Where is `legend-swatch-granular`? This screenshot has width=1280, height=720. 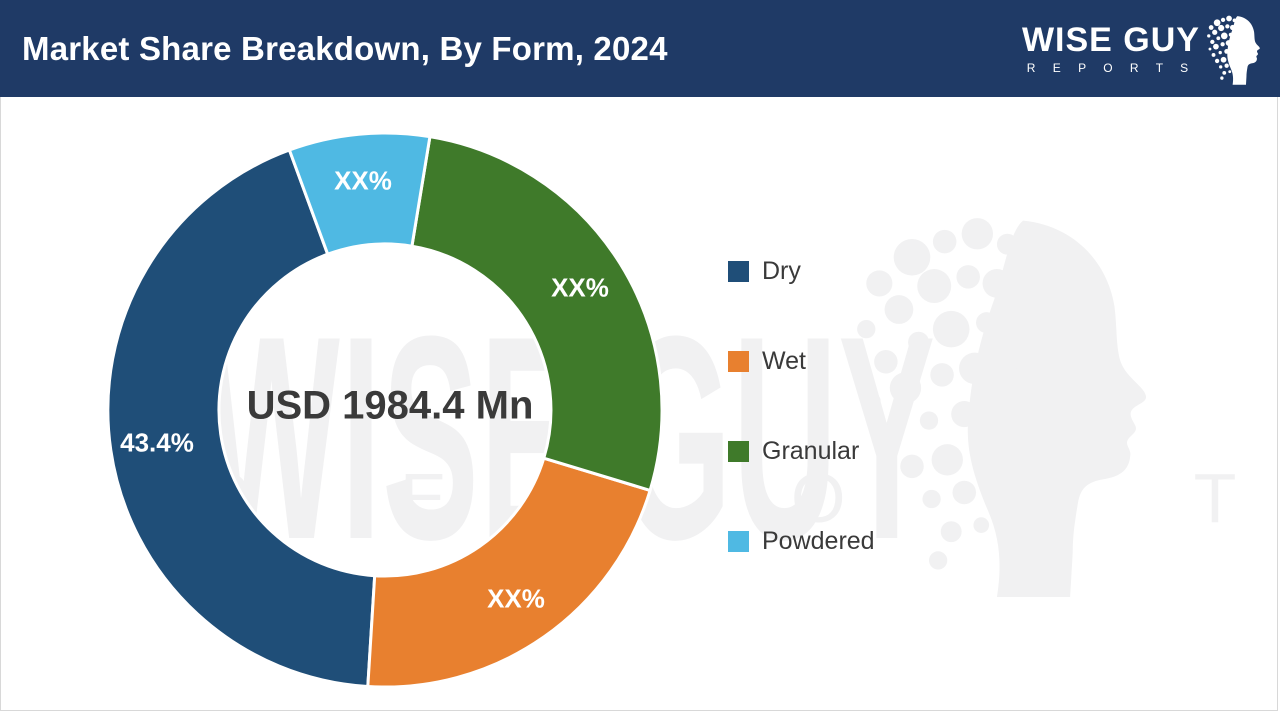
legend-swatch-granular is located at coordinates (738, 451).